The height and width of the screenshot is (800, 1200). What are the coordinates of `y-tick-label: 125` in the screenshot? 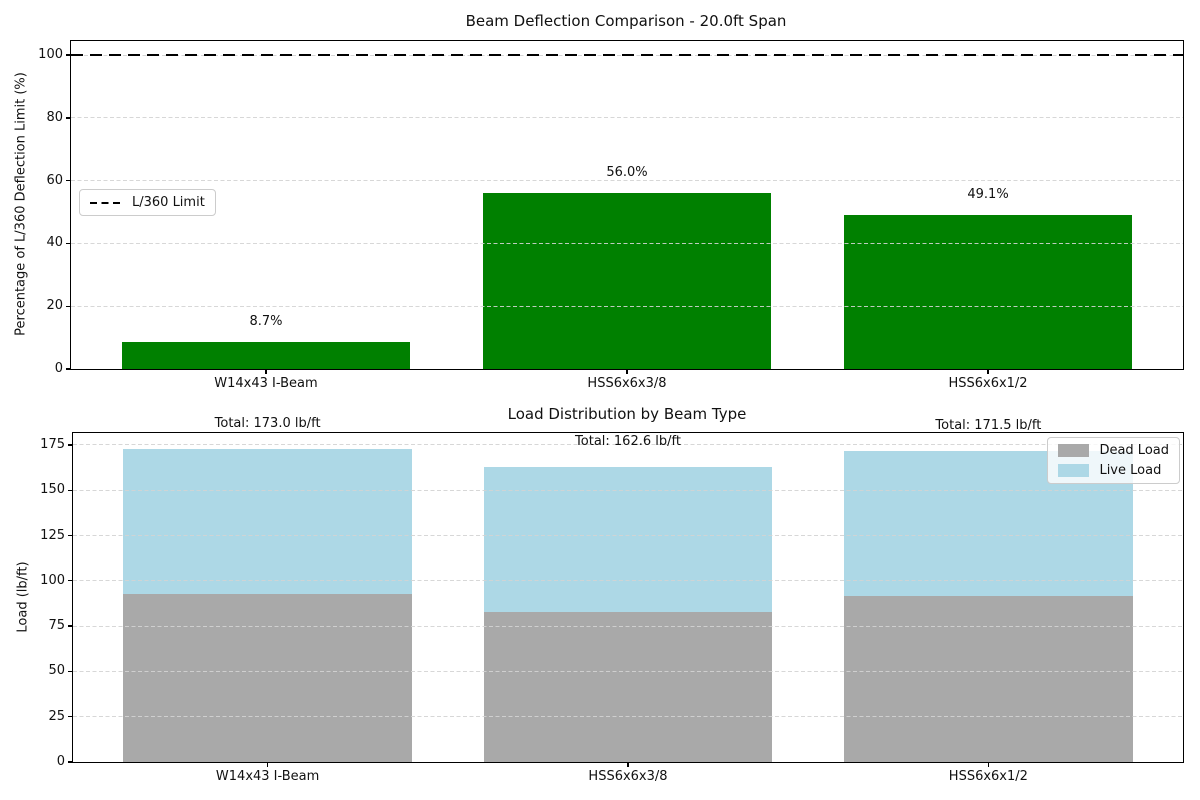 It's located at (52, 535).